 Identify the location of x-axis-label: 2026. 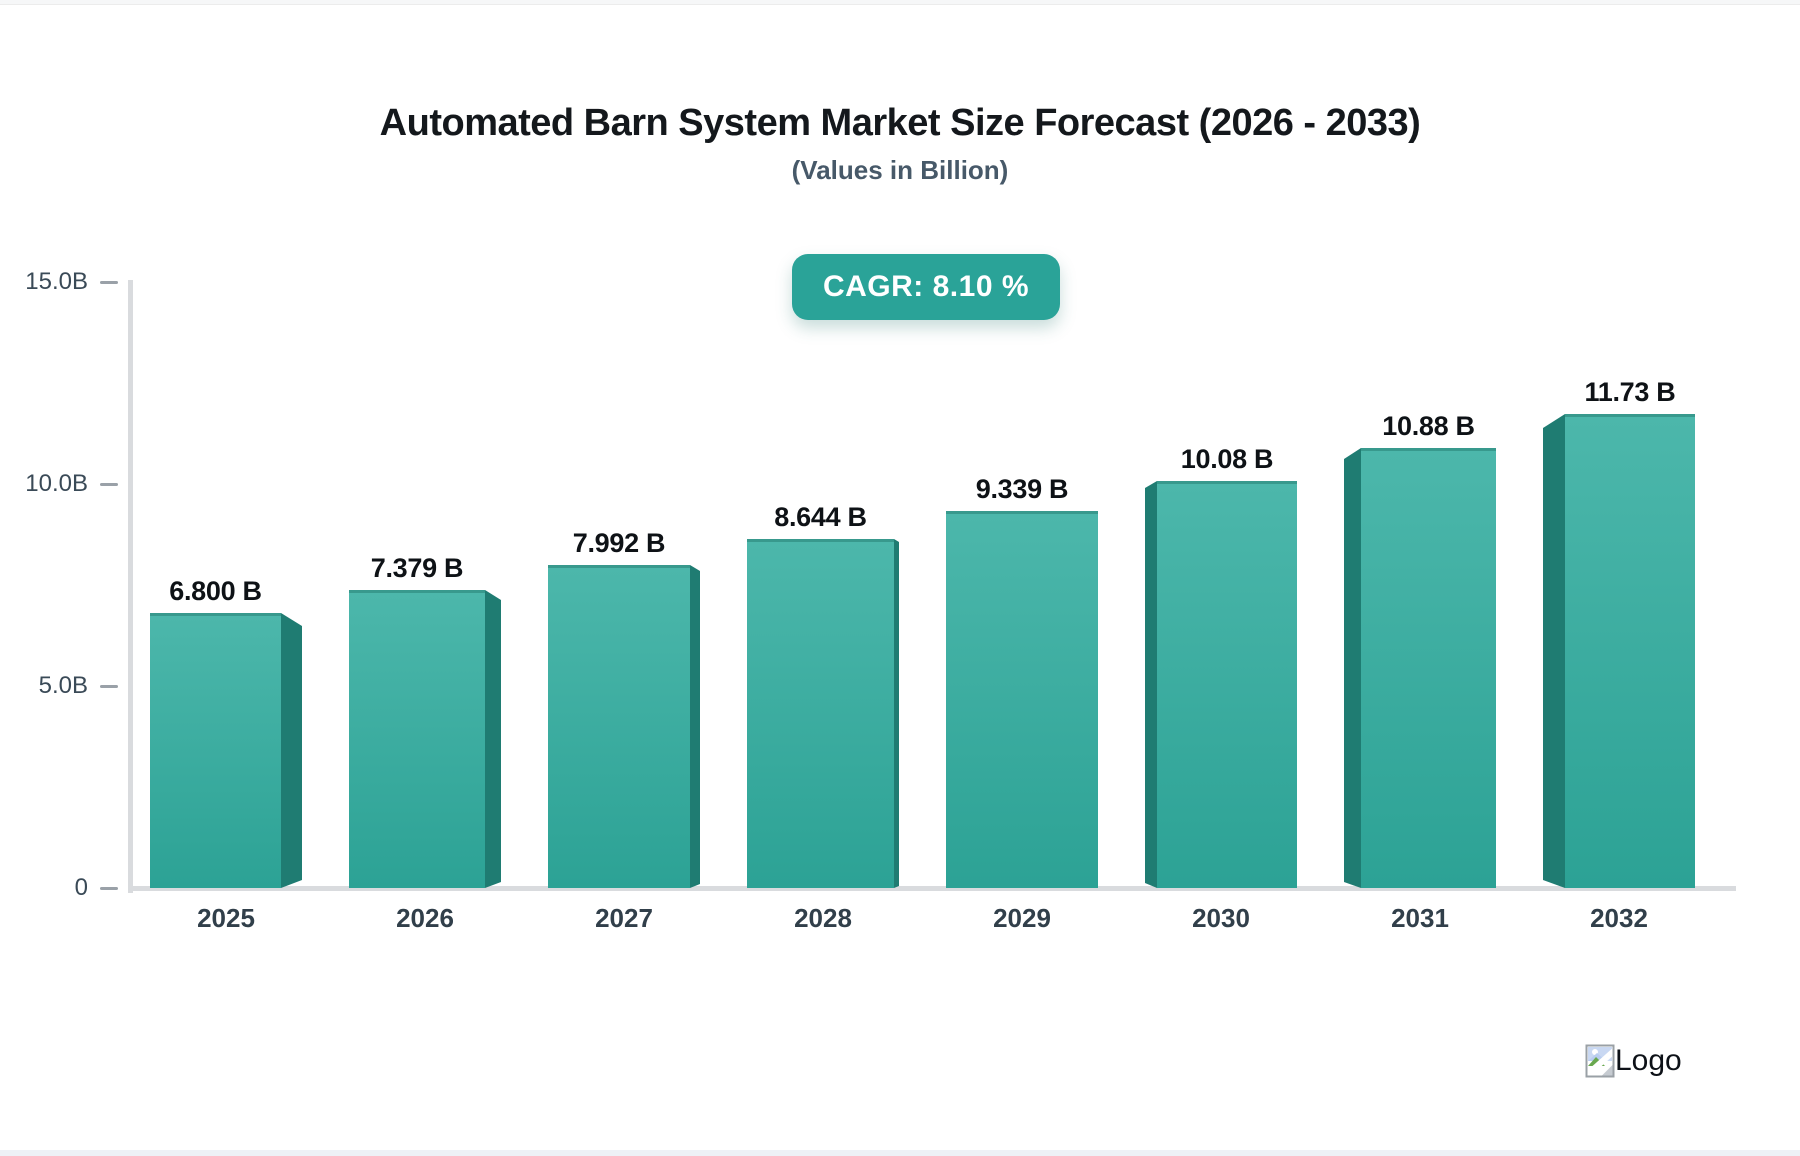
(425, 918).